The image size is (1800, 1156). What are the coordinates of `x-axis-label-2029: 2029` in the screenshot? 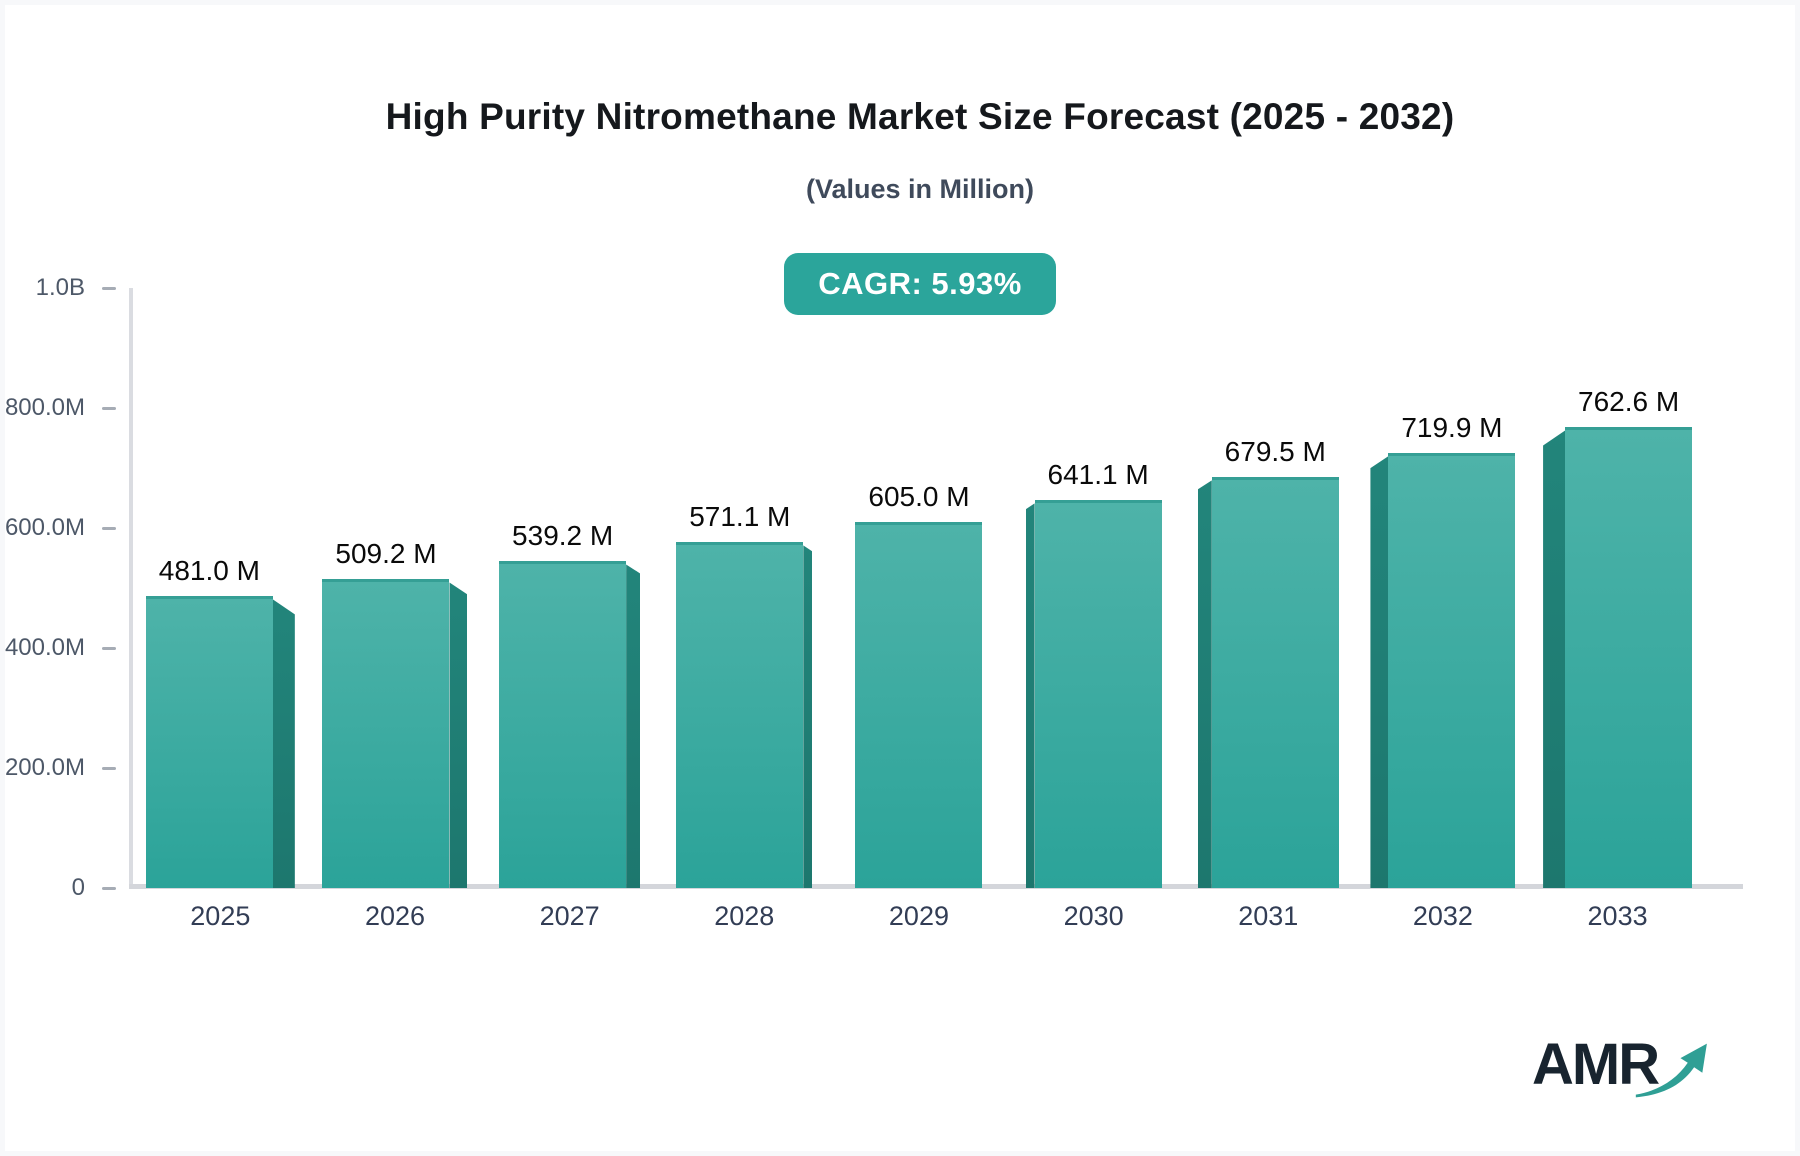 It's located at (918, 916).